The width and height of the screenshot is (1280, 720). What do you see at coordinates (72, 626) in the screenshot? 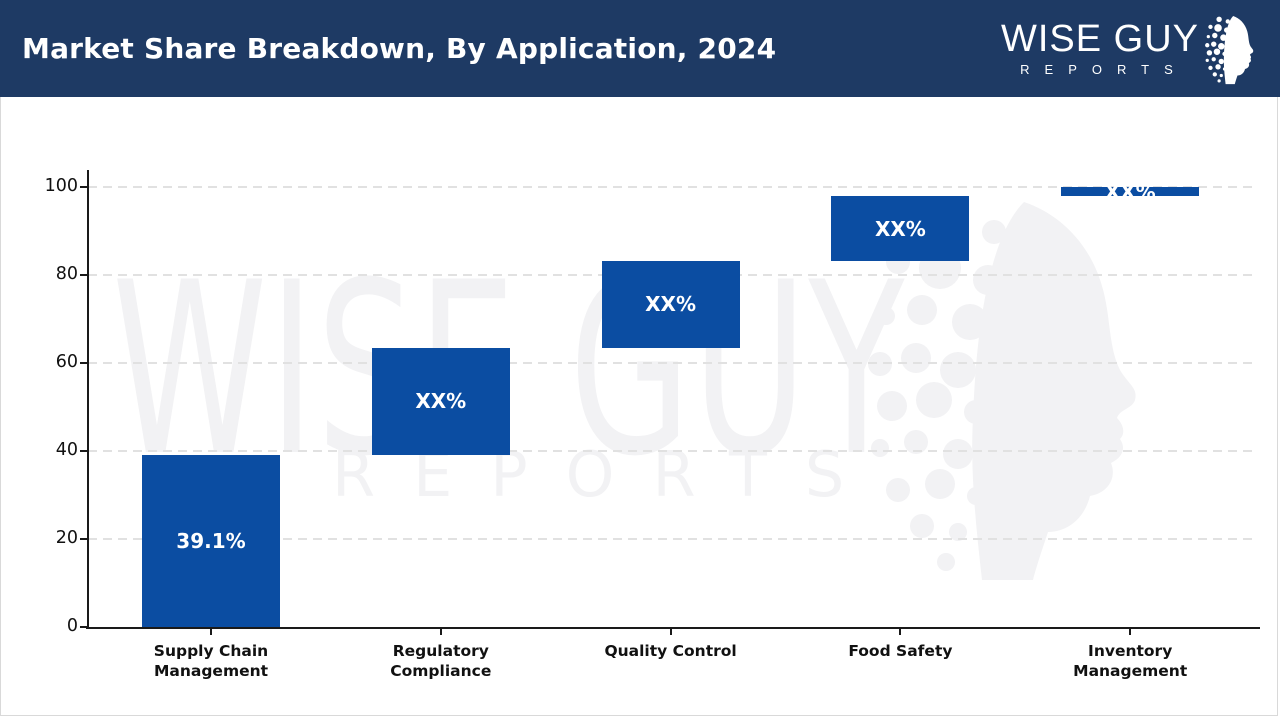
I see `y-axis-tick-label: 0` at bounding box center [72, 626].